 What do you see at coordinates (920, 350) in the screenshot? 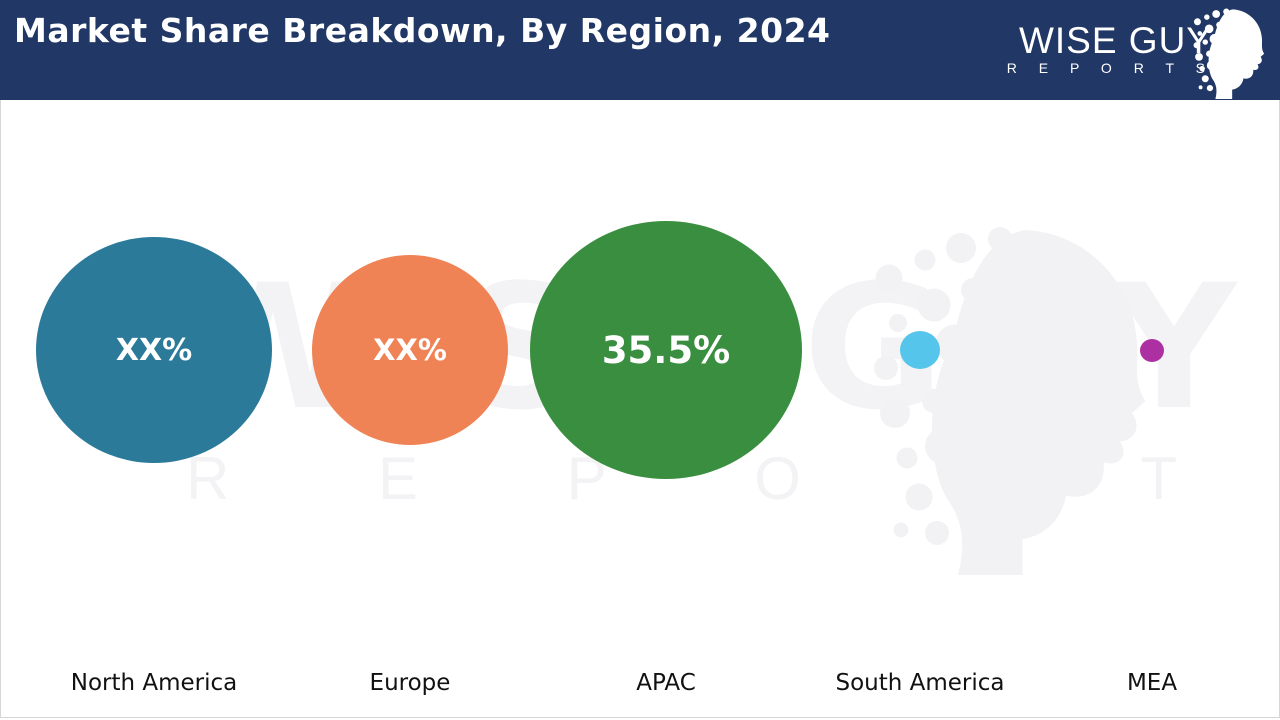
I see `bubble-south-america` at bounding box center [920, 350].